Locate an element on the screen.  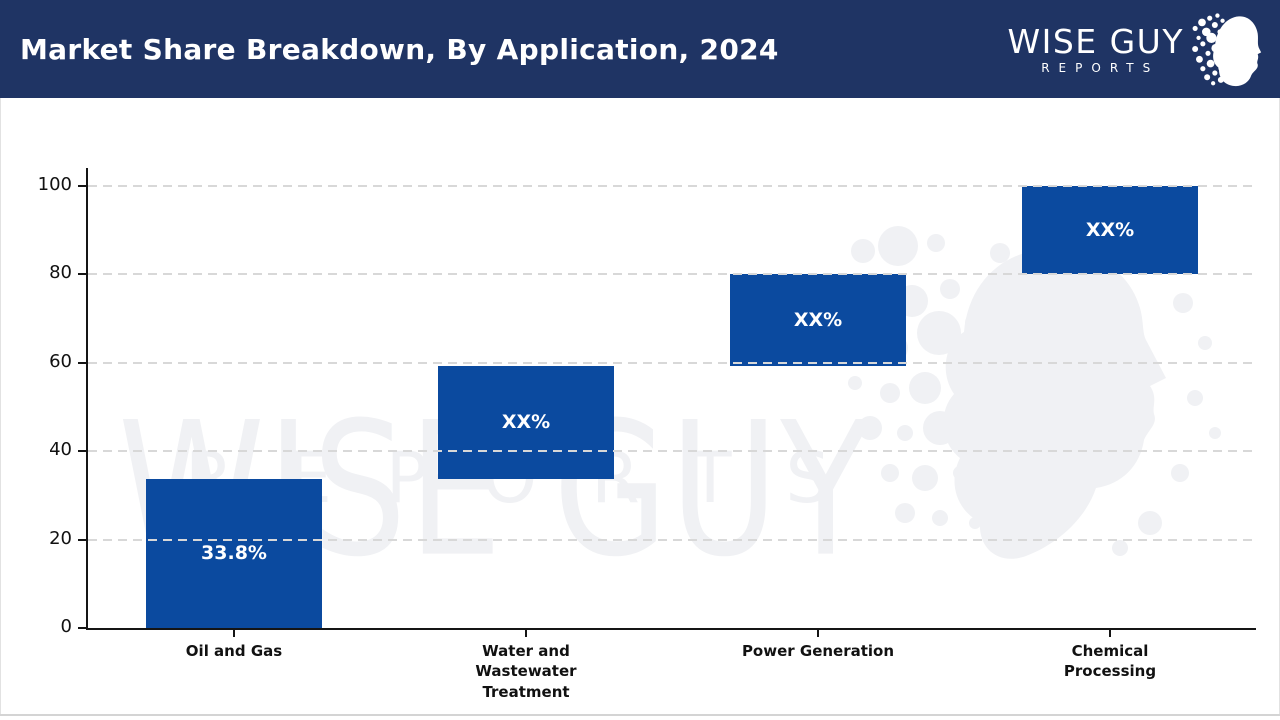
brand-subtitle: REPORTS is located at coordinates (1100, 67).